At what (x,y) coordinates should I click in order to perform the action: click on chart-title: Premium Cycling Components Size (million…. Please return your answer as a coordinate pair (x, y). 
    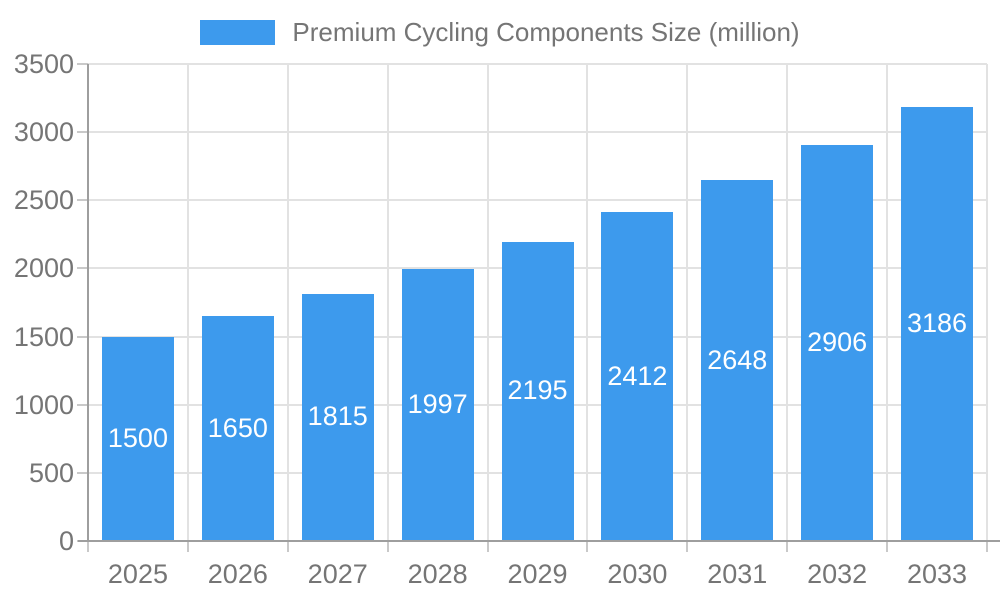
    Looking at the image, I should click on (546, 32).